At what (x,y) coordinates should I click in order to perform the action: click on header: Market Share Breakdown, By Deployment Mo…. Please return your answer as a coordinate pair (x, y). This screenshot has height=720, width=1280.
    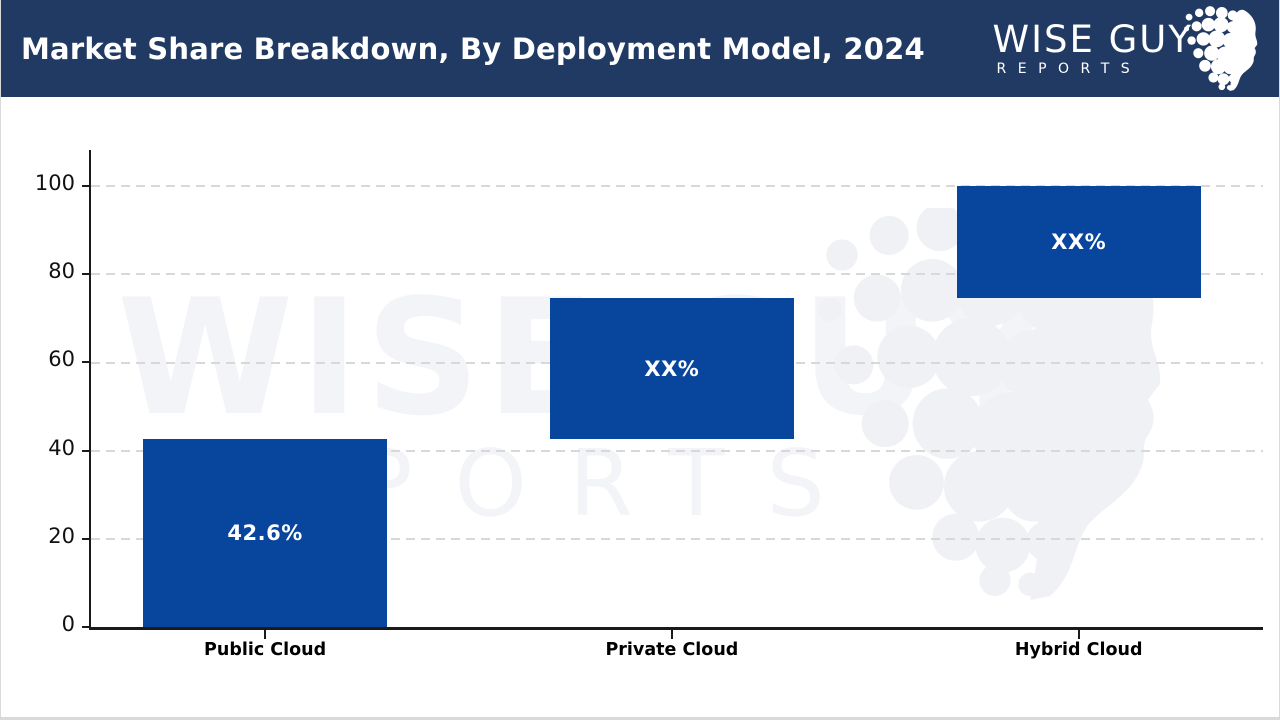
    Looking at the image, I should click on (640, 48).